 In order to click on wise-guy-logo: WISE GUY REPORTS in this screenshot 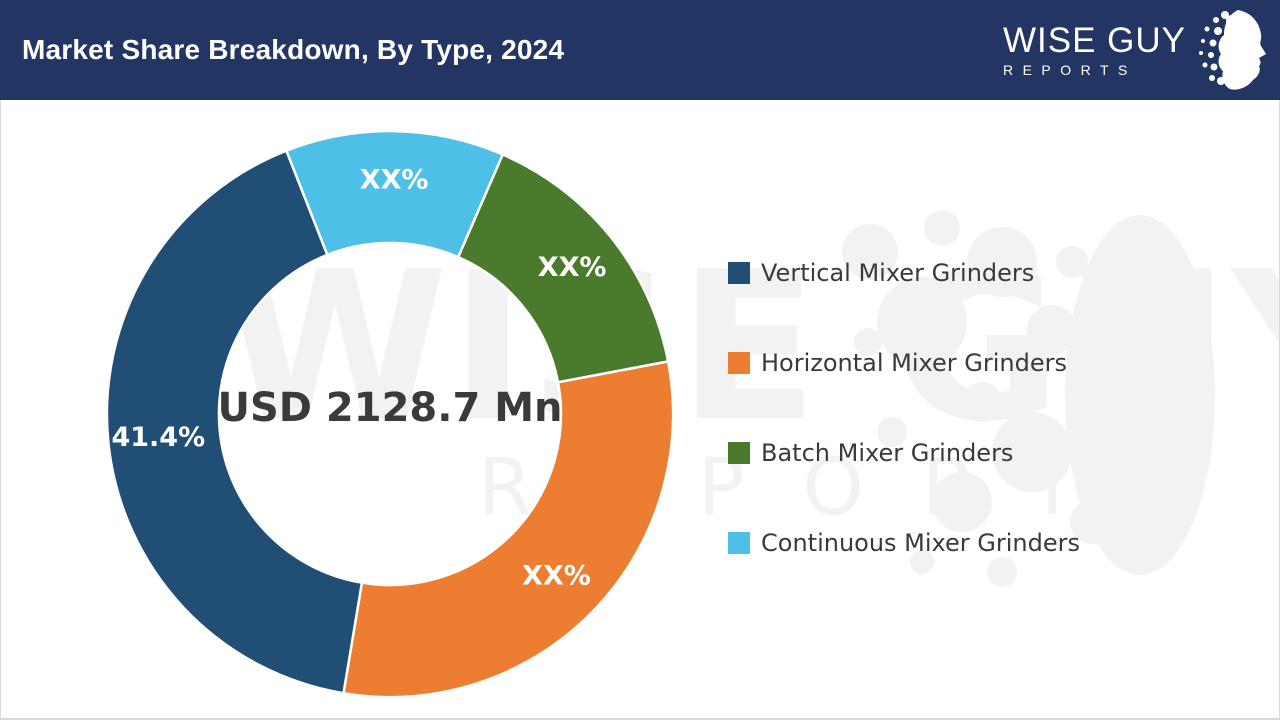, I will do `click(1141, 50)`.